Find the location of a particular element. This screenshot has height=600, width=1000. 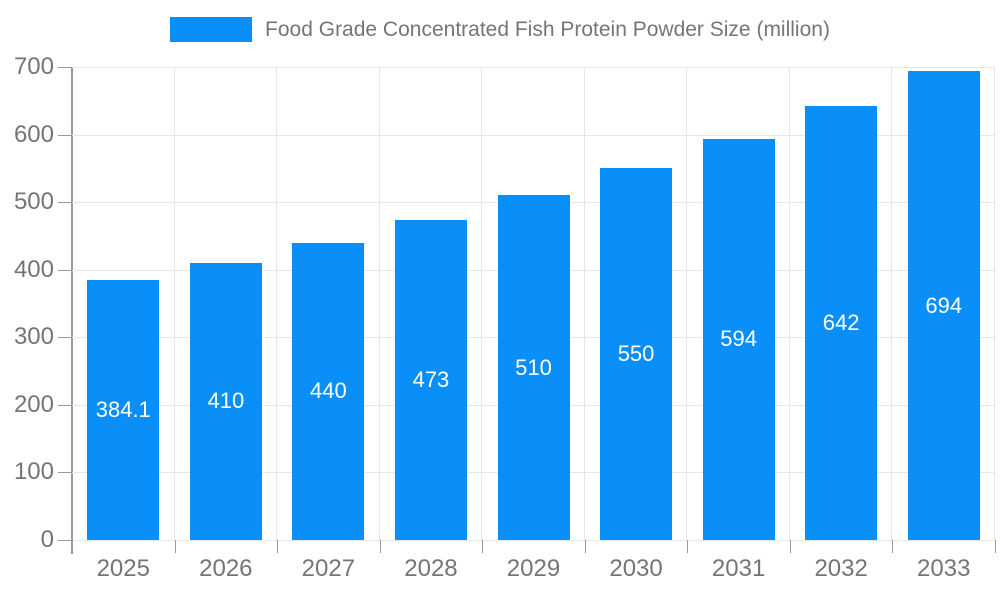

bar-2028: 473 is located at coordinates (430, 380).